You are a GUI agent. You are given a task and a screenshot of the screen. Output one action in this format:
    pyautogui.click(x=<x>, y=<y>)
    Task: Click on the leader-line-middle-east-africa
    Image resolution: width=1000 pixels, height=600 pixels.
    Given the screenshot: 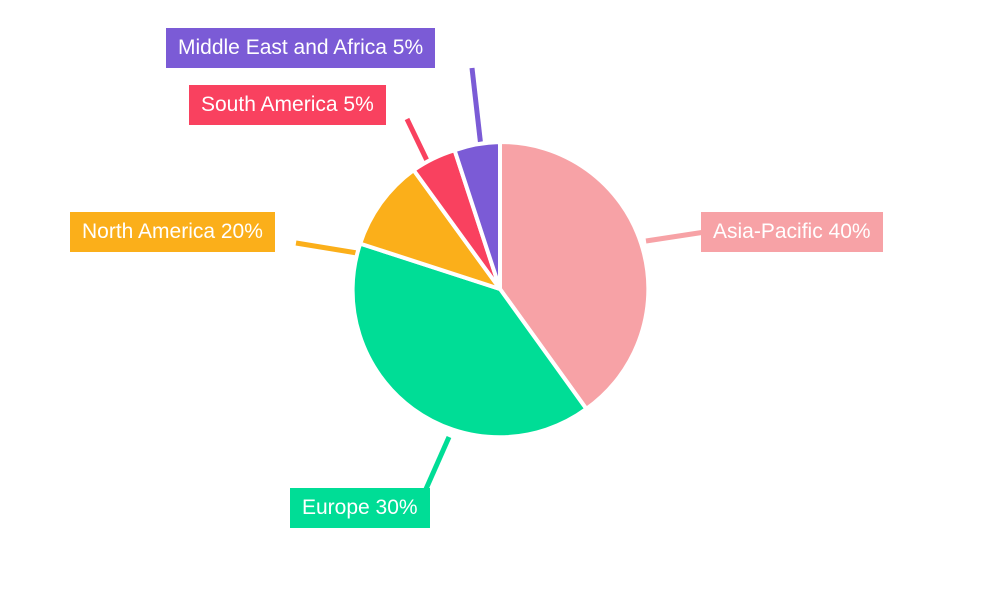 What is the action you would take?
    pyautogui.click(x=477, y=112)
    